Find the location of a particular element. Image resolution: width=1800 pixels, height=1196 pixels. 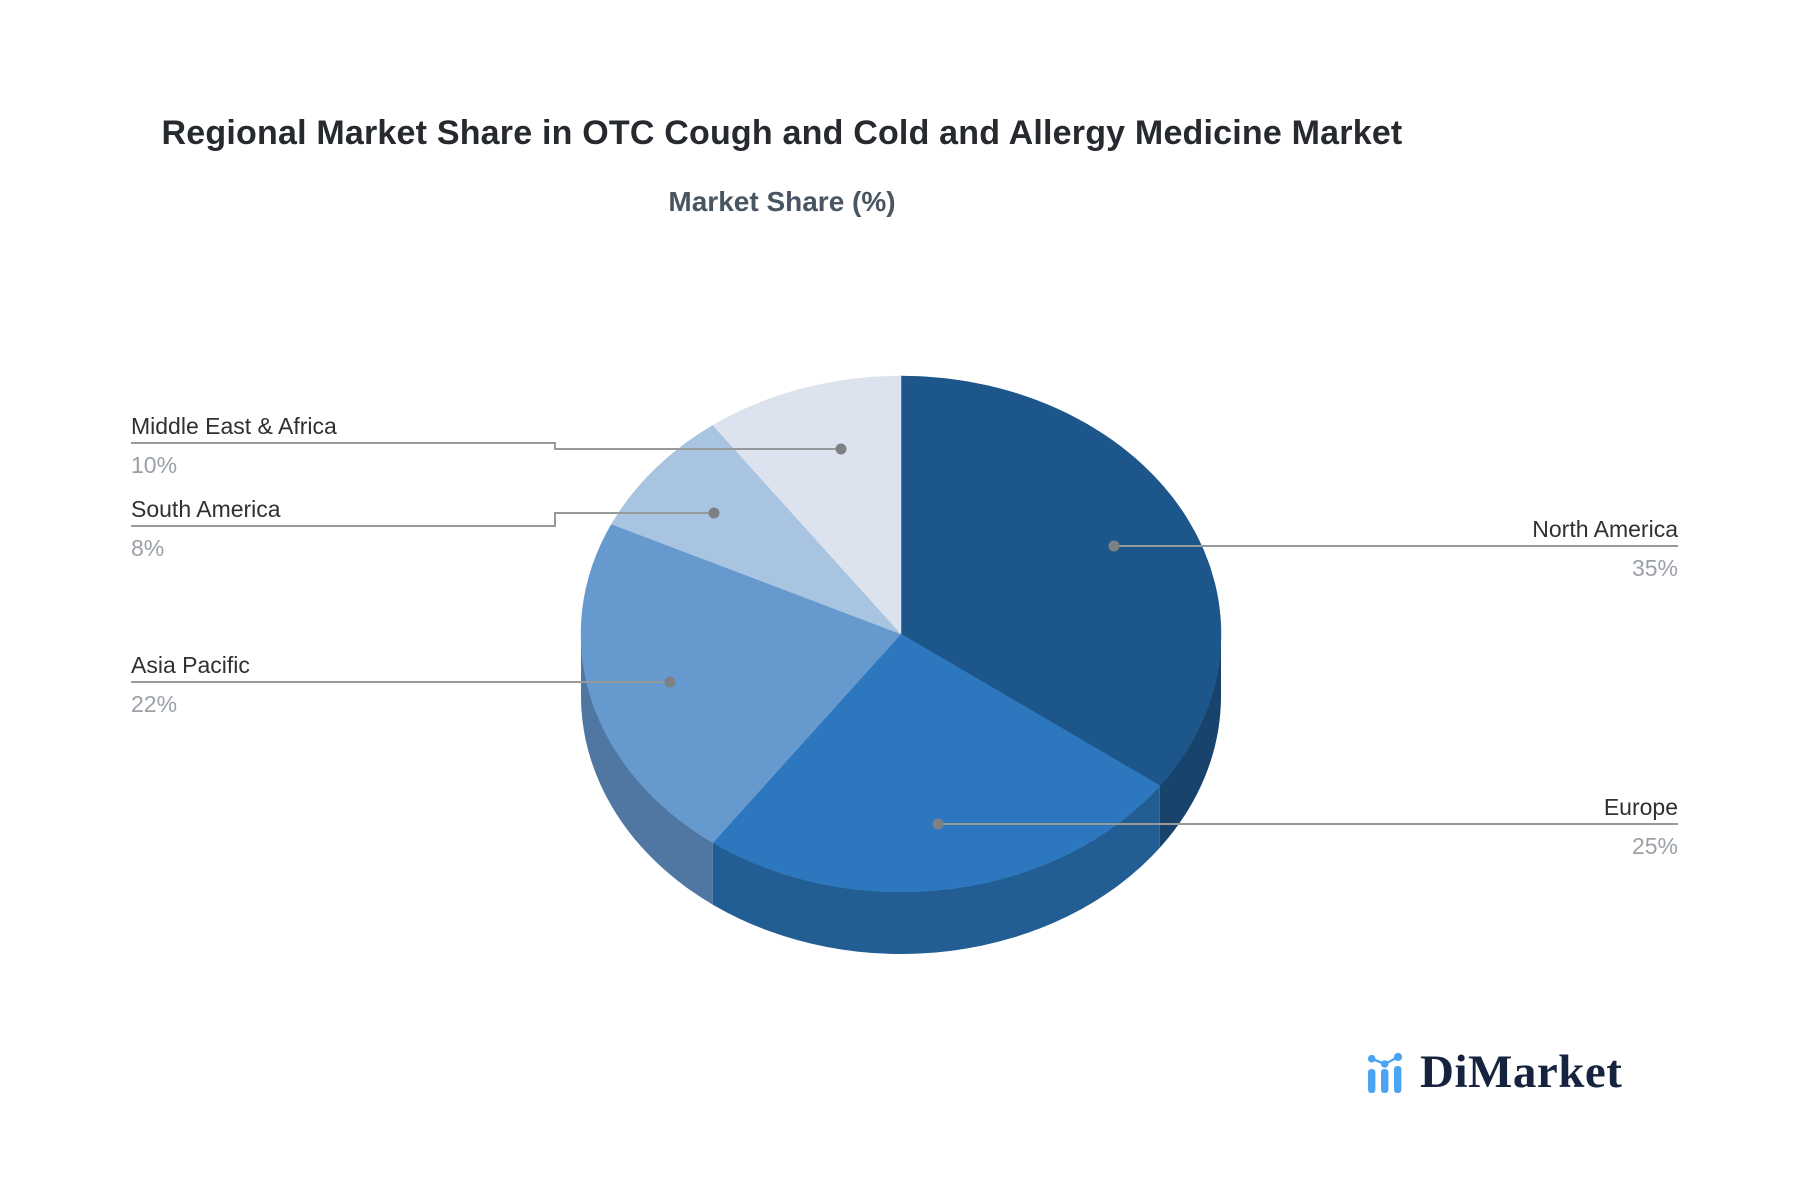

callout-dot-europe is located at coordinates (938, 824).